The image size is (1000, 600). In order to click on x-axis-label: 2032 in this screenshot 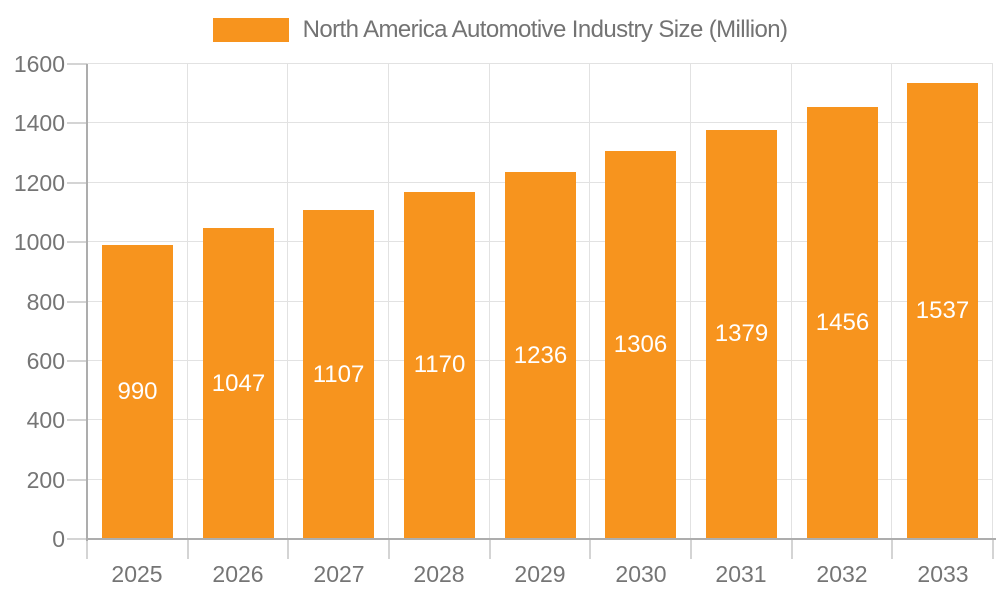, I will do `click(842, 574)`.